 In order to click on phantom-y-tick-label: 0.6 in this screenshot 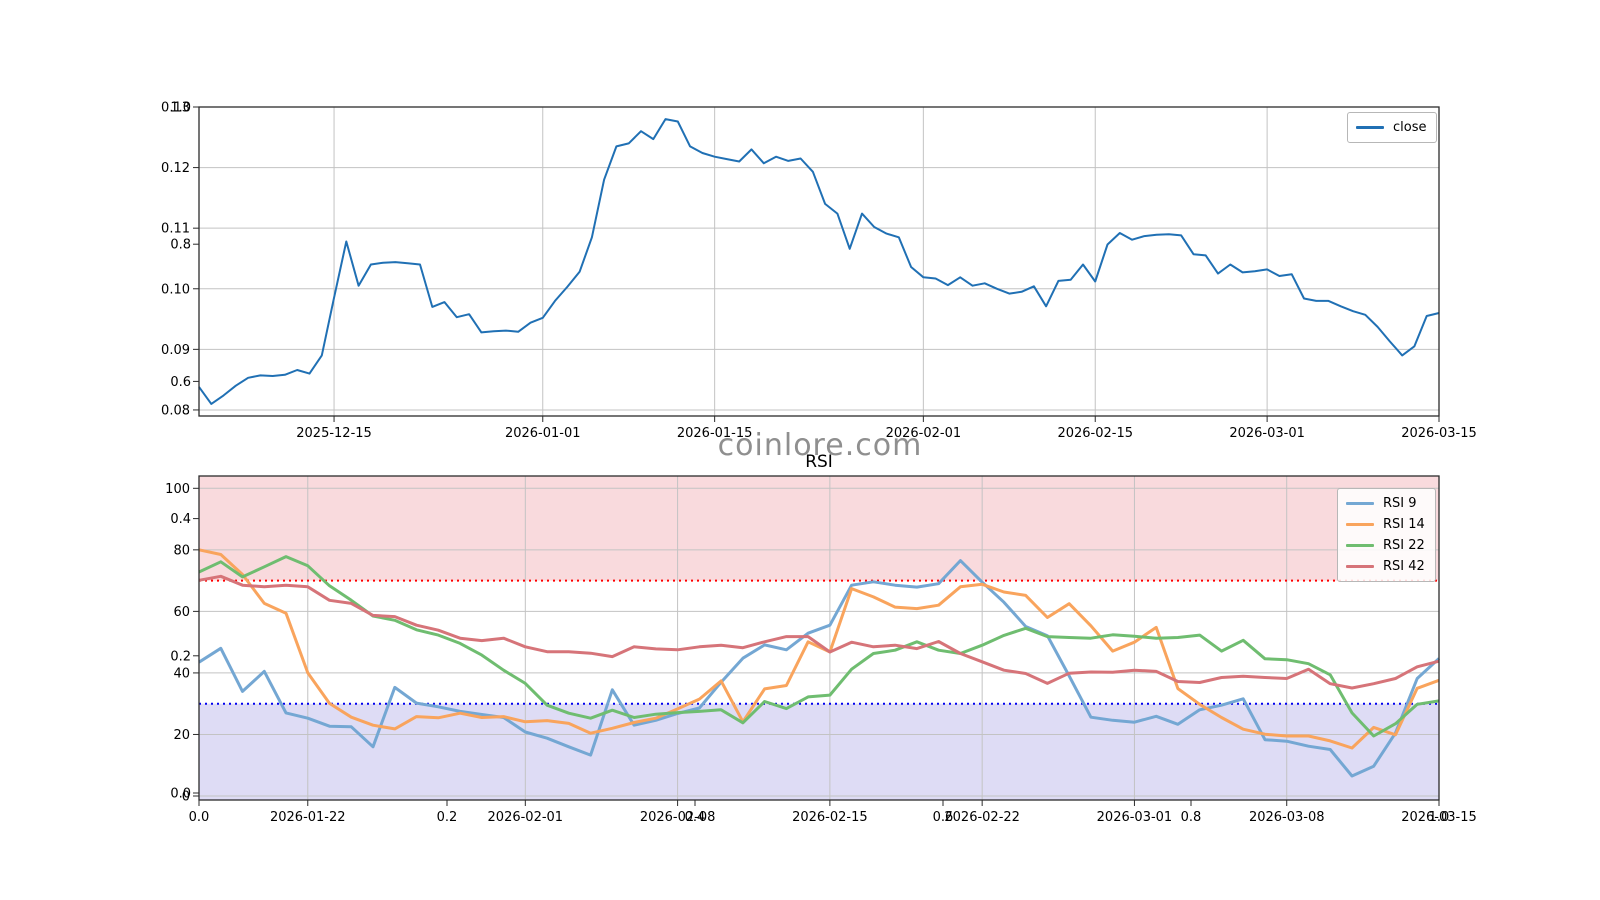, I will do `click(180, 382)`.